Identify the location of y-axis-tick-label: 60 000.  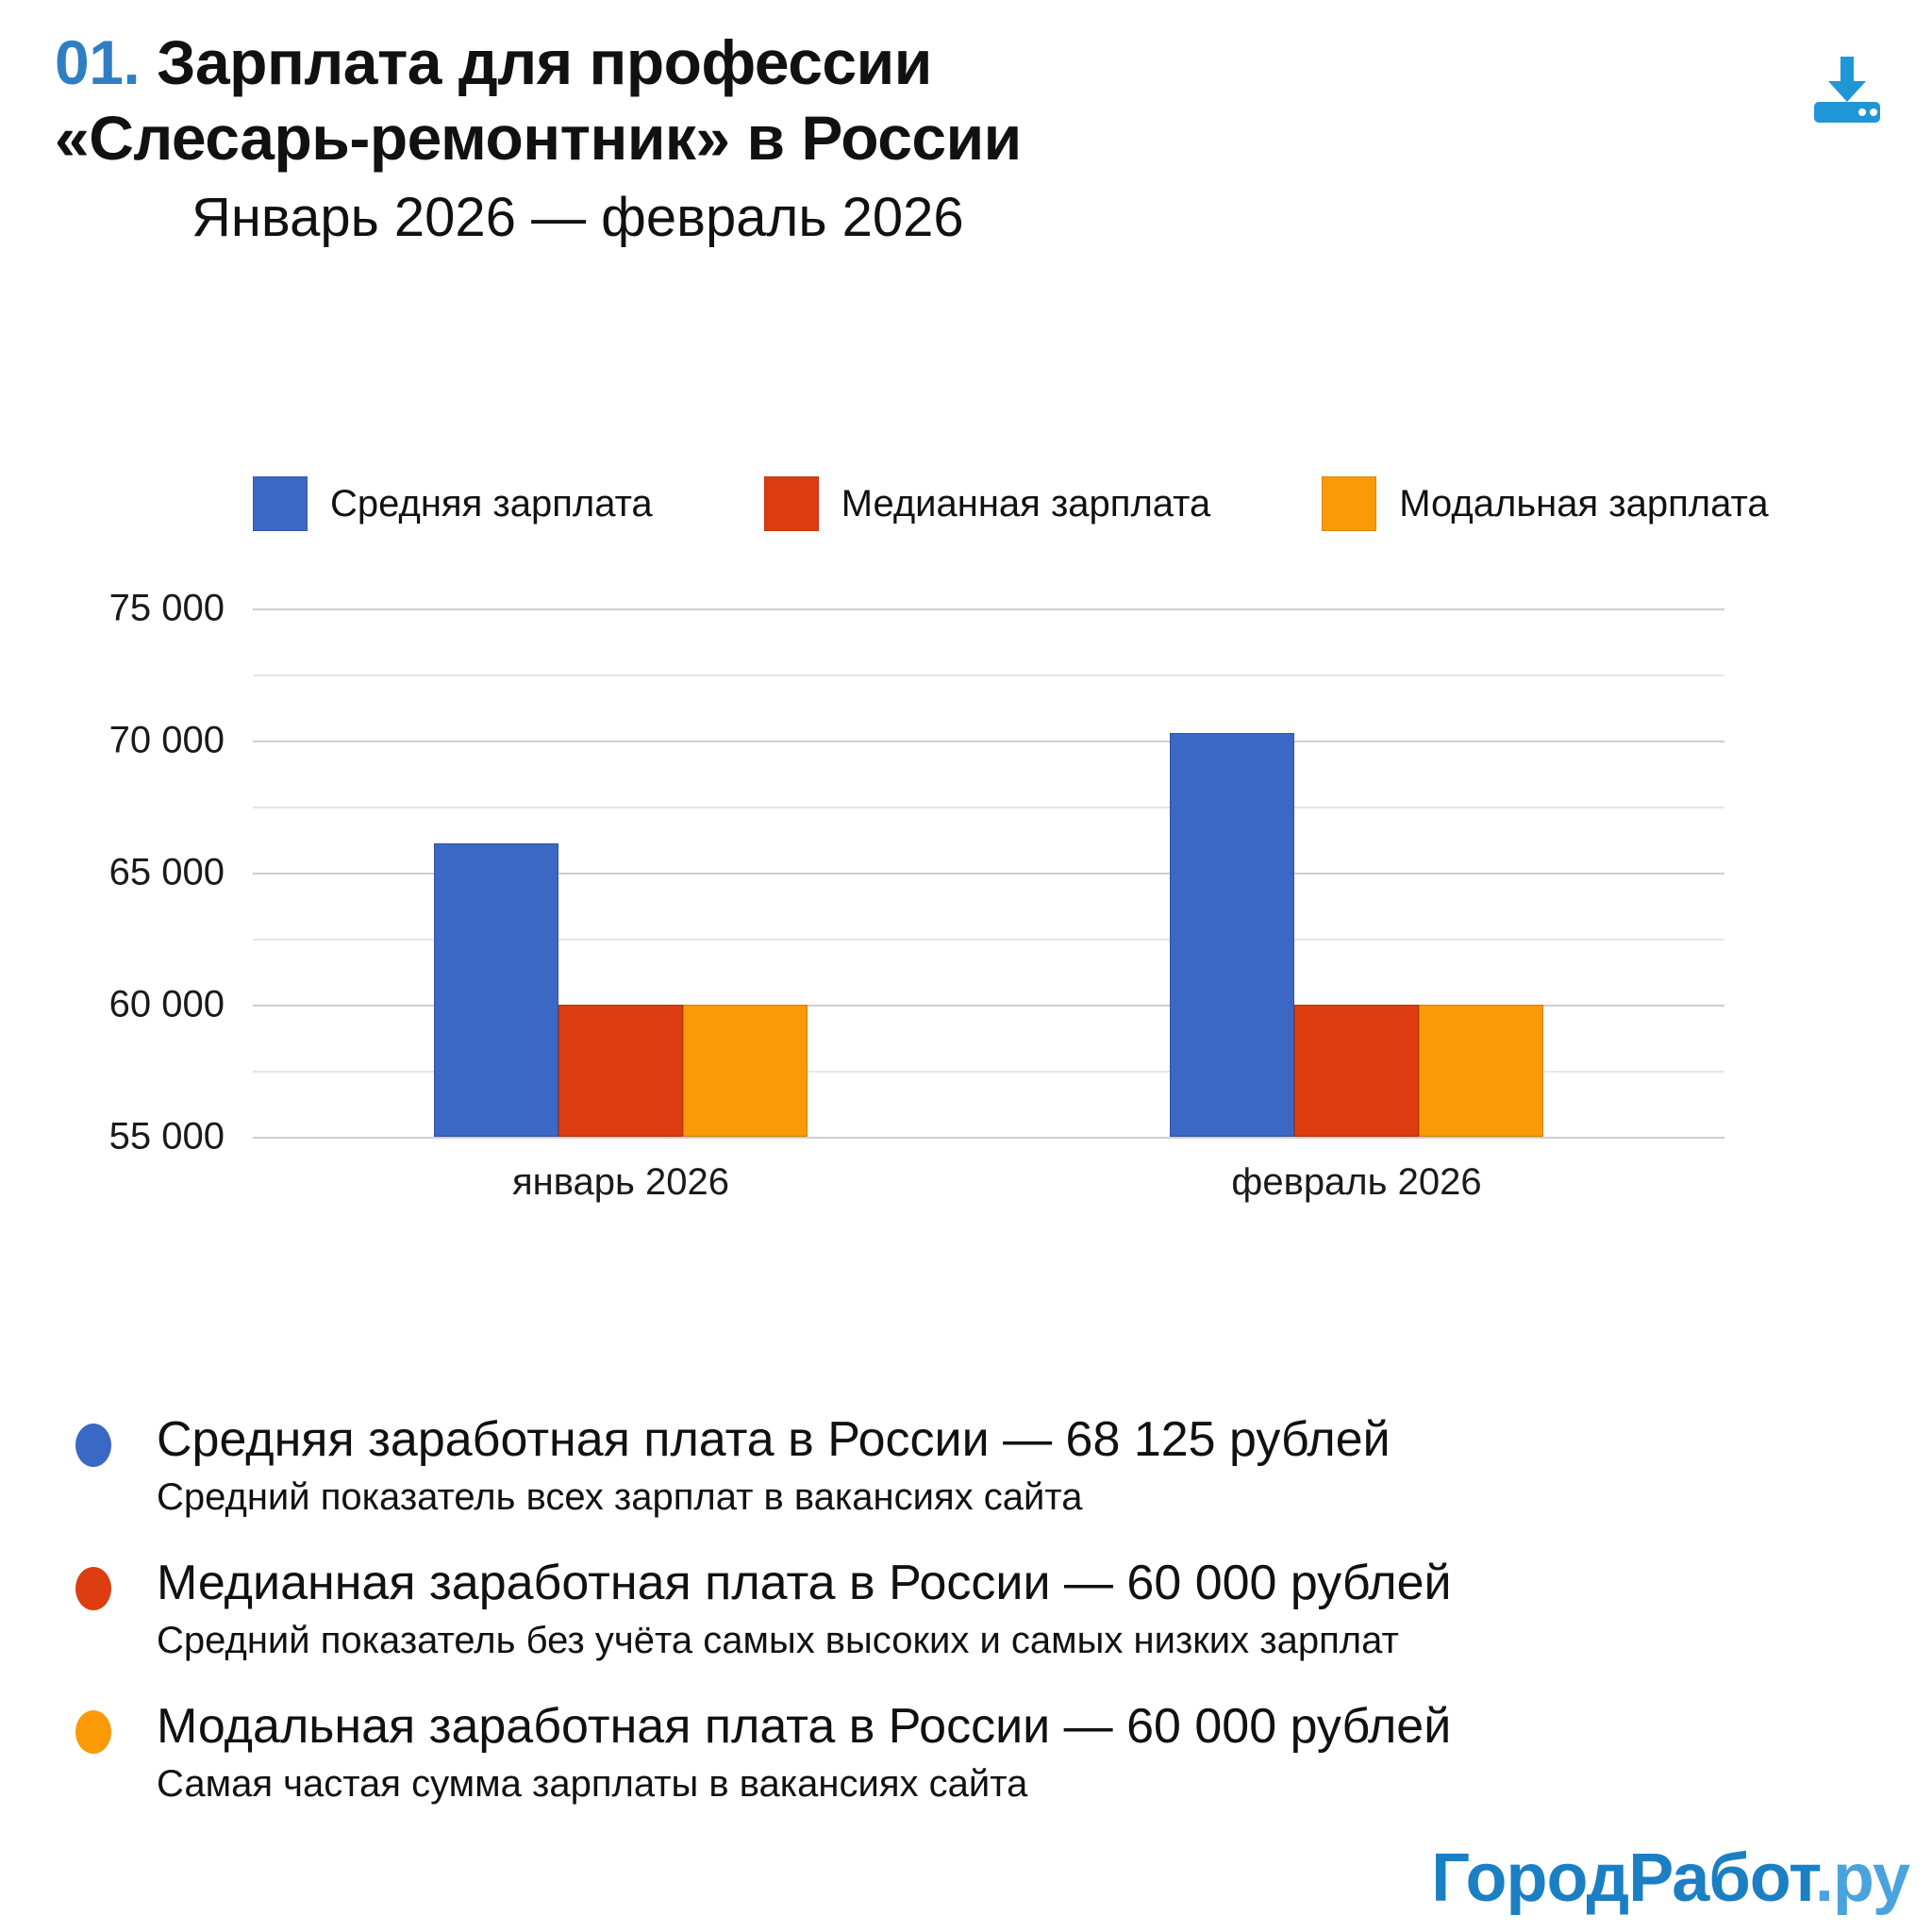
(167, 1004).